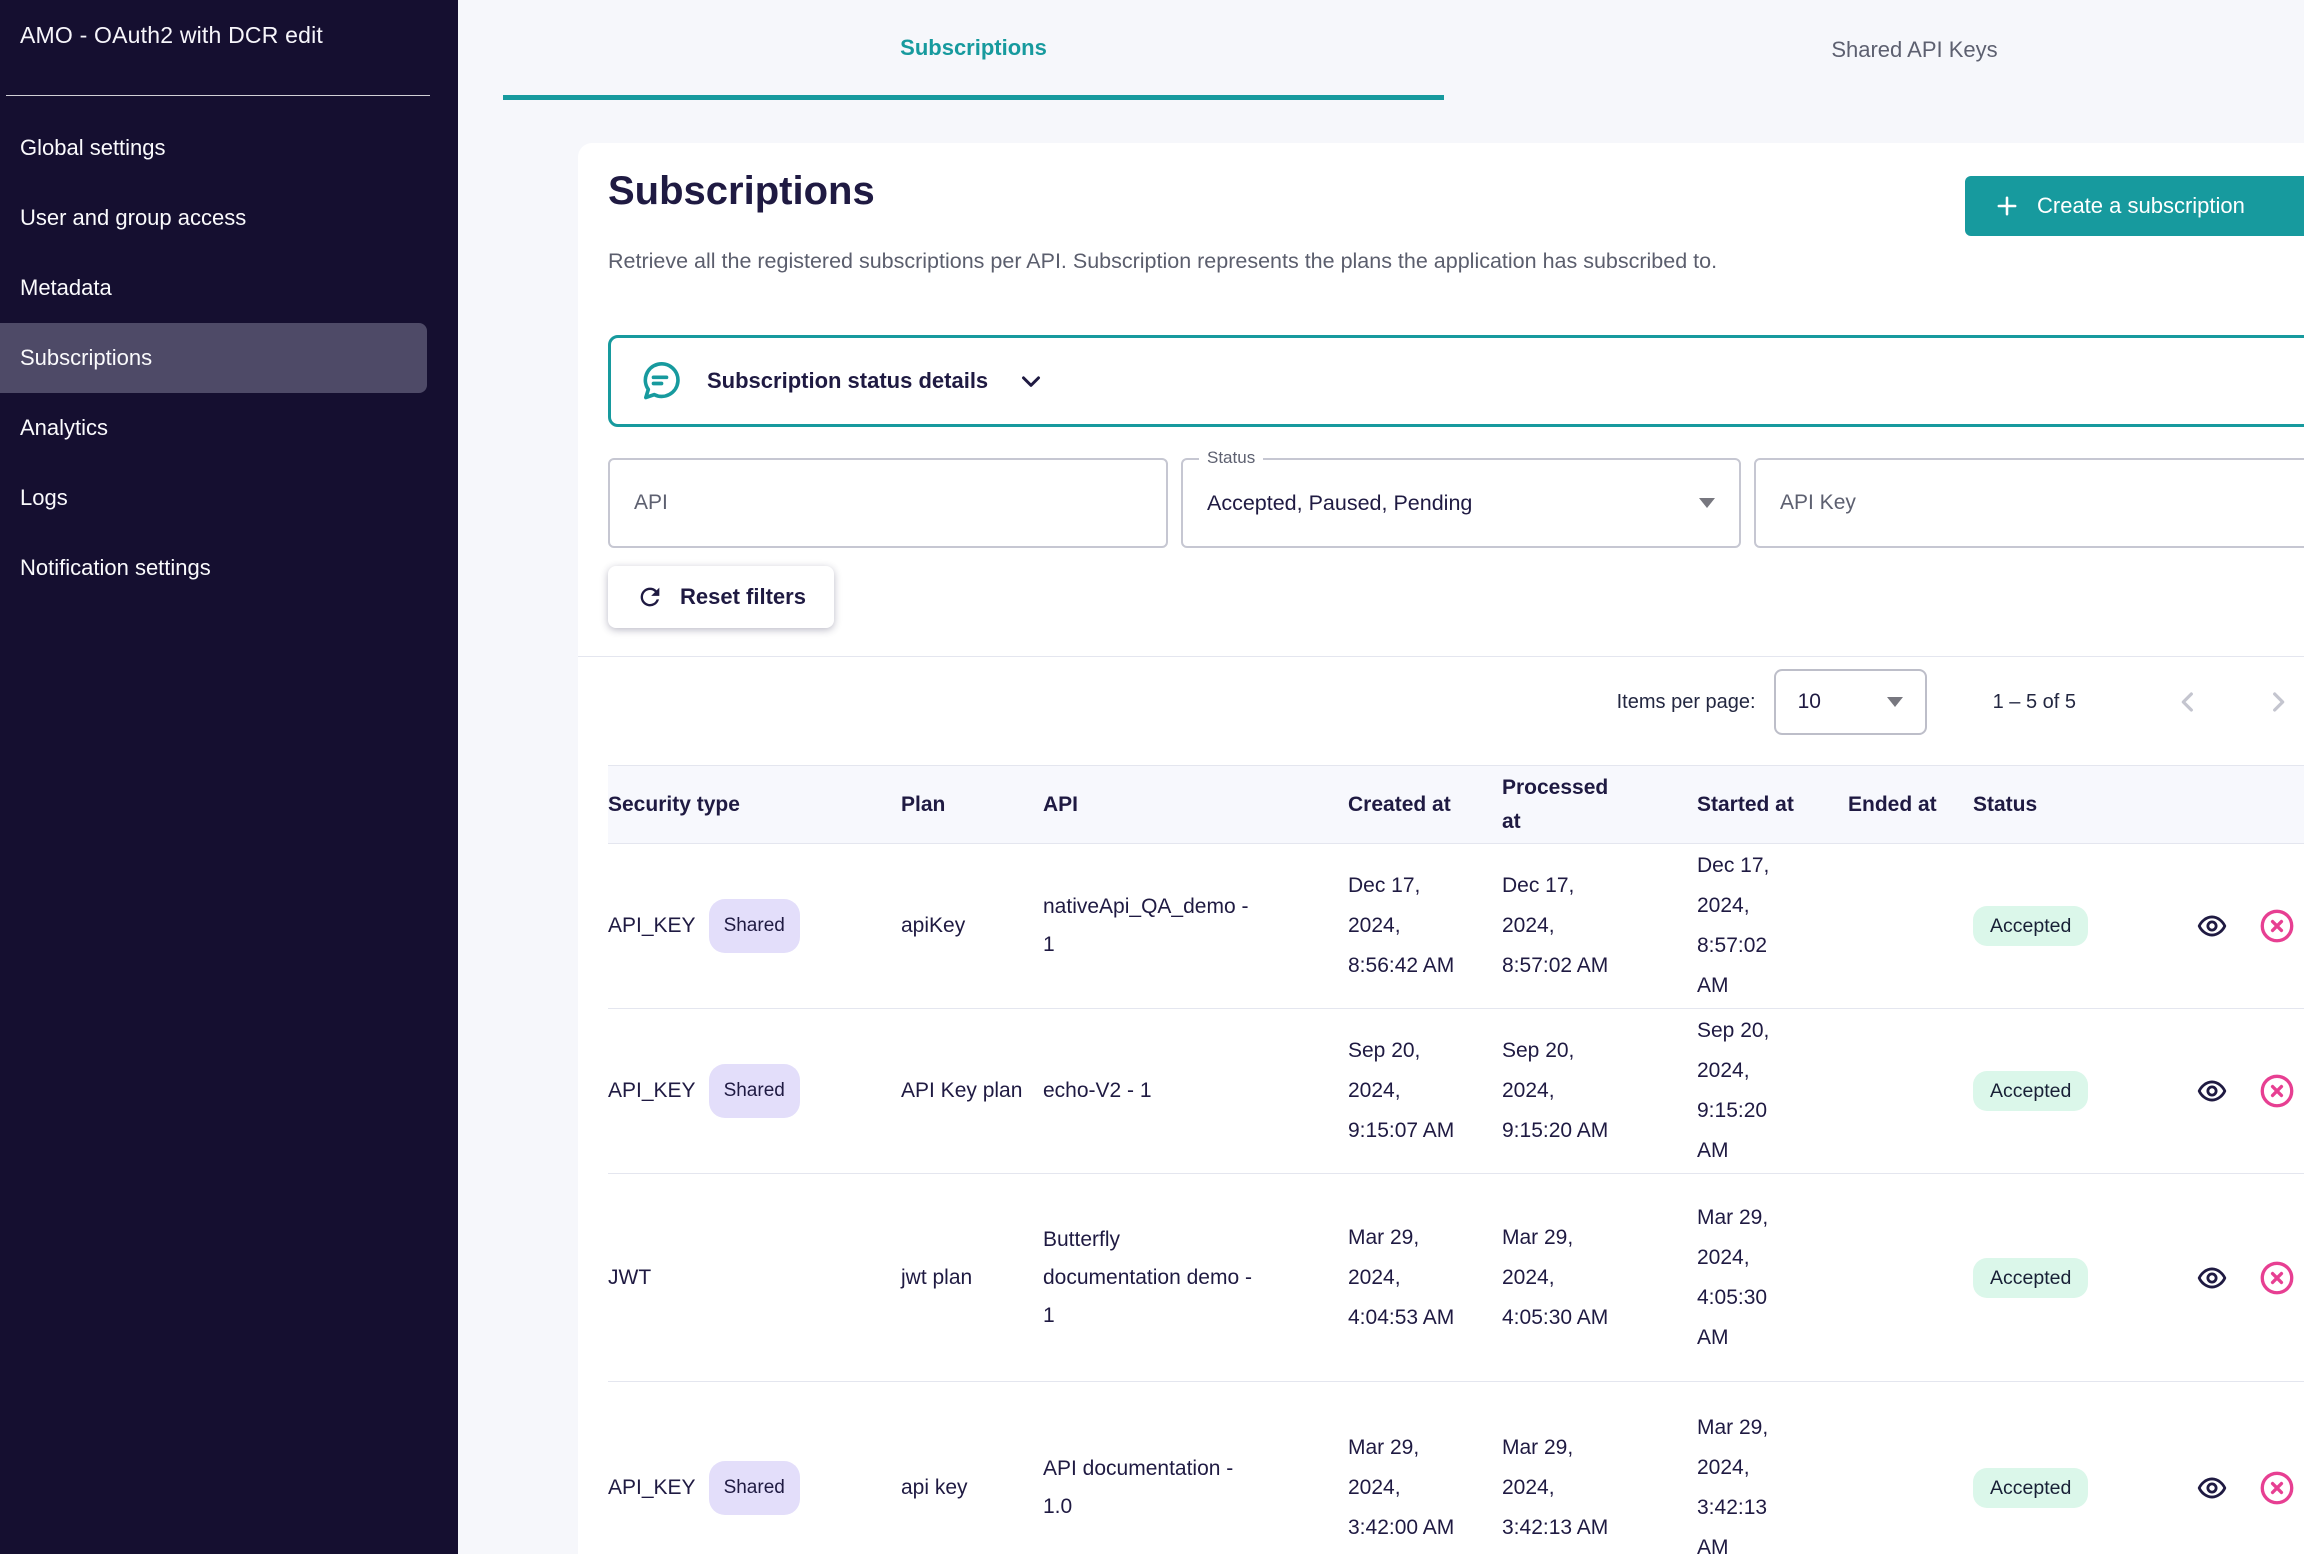  I want to click on sidebar-item-logs: Logs, so click(44, 497).